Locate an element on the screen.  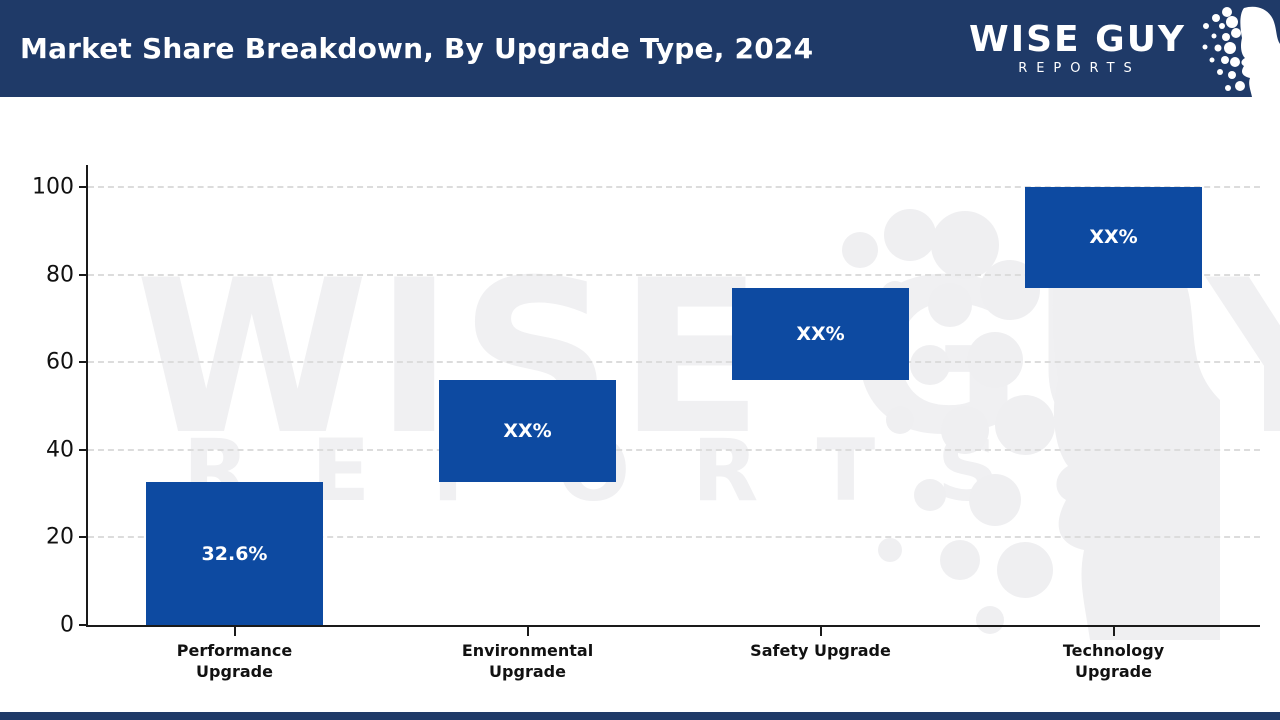
category-label-1: Environmental Upgrade is located at coordinates (527, 661).